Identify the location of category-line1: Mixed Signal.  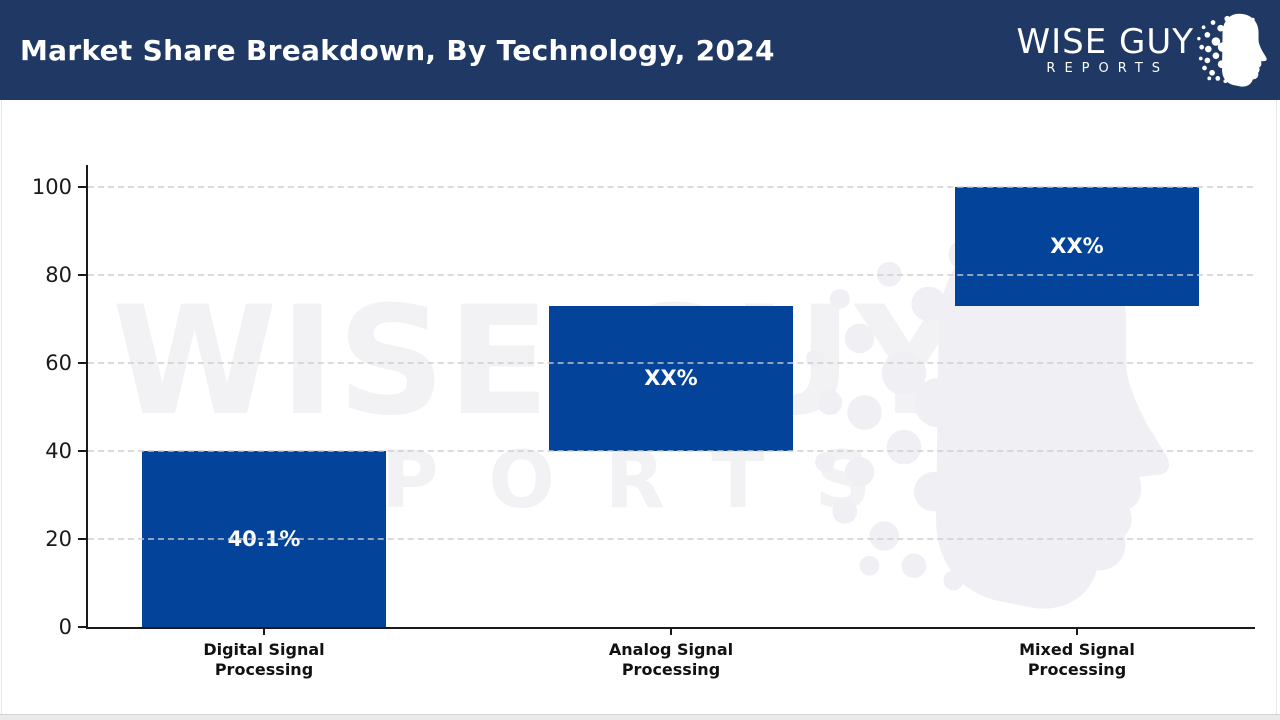
(1077, 649).